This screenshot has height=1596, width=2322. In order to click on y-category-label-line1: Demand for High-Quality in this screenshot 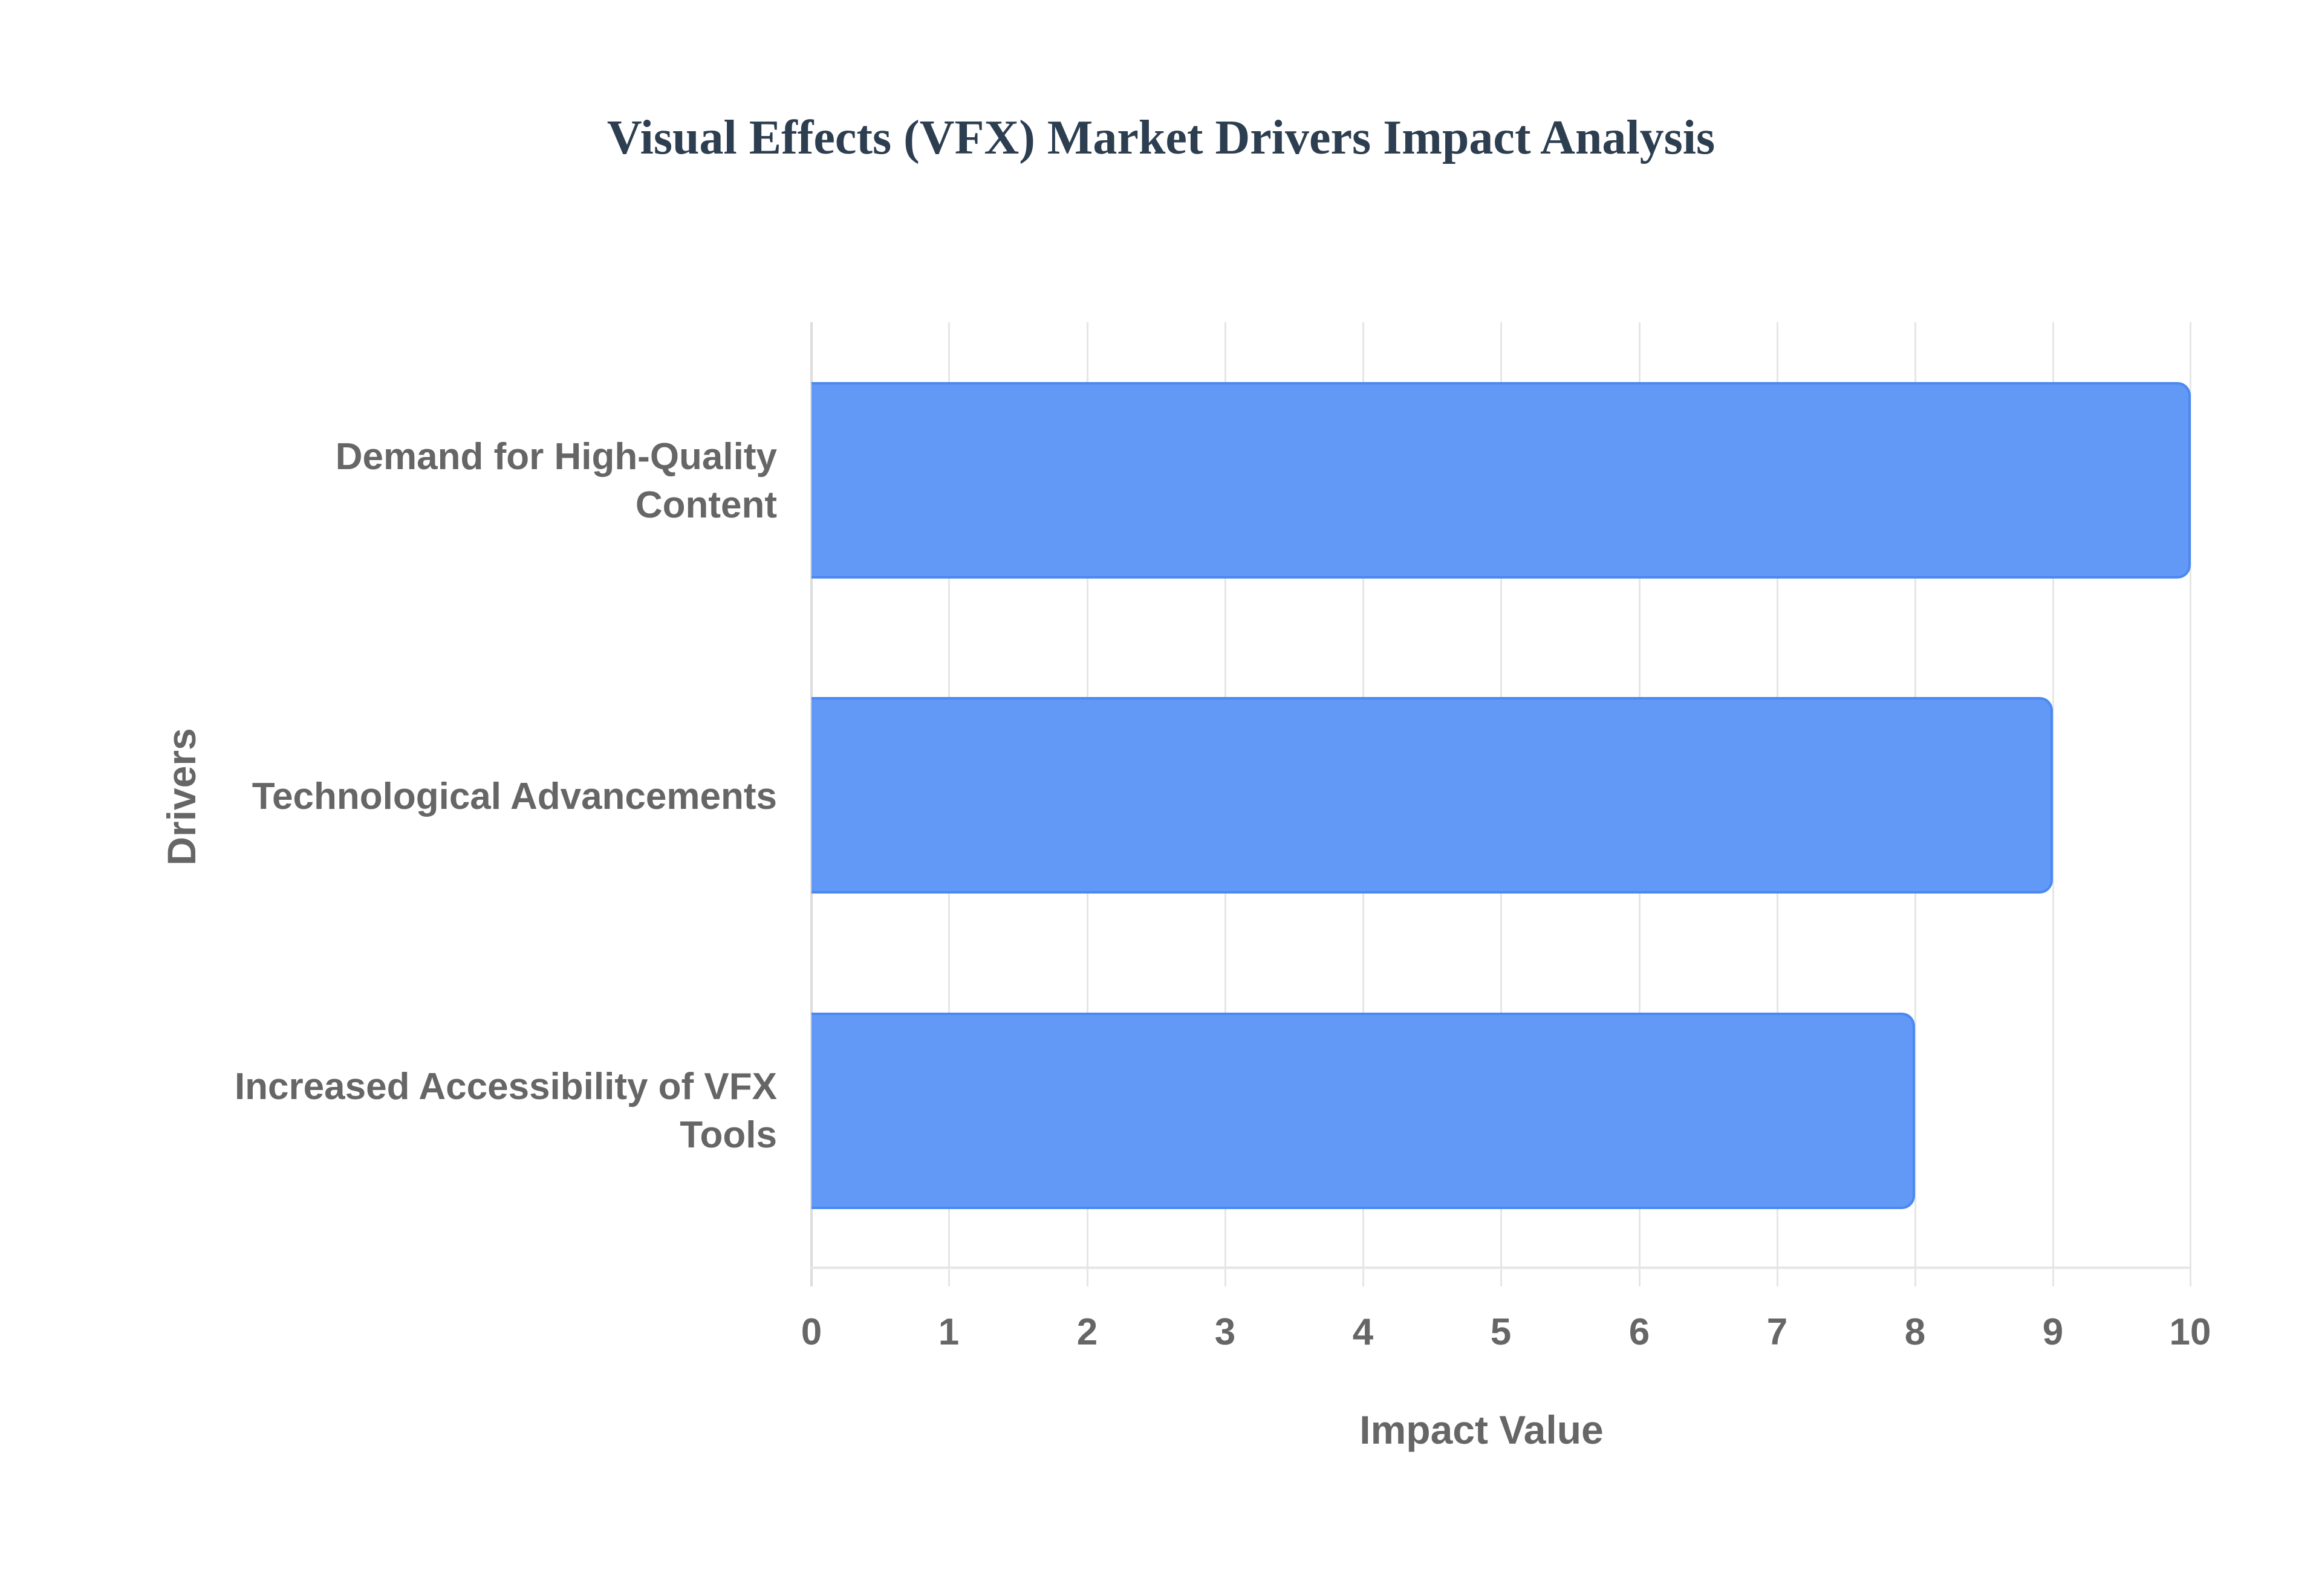, I will do `click(556, 457)`.